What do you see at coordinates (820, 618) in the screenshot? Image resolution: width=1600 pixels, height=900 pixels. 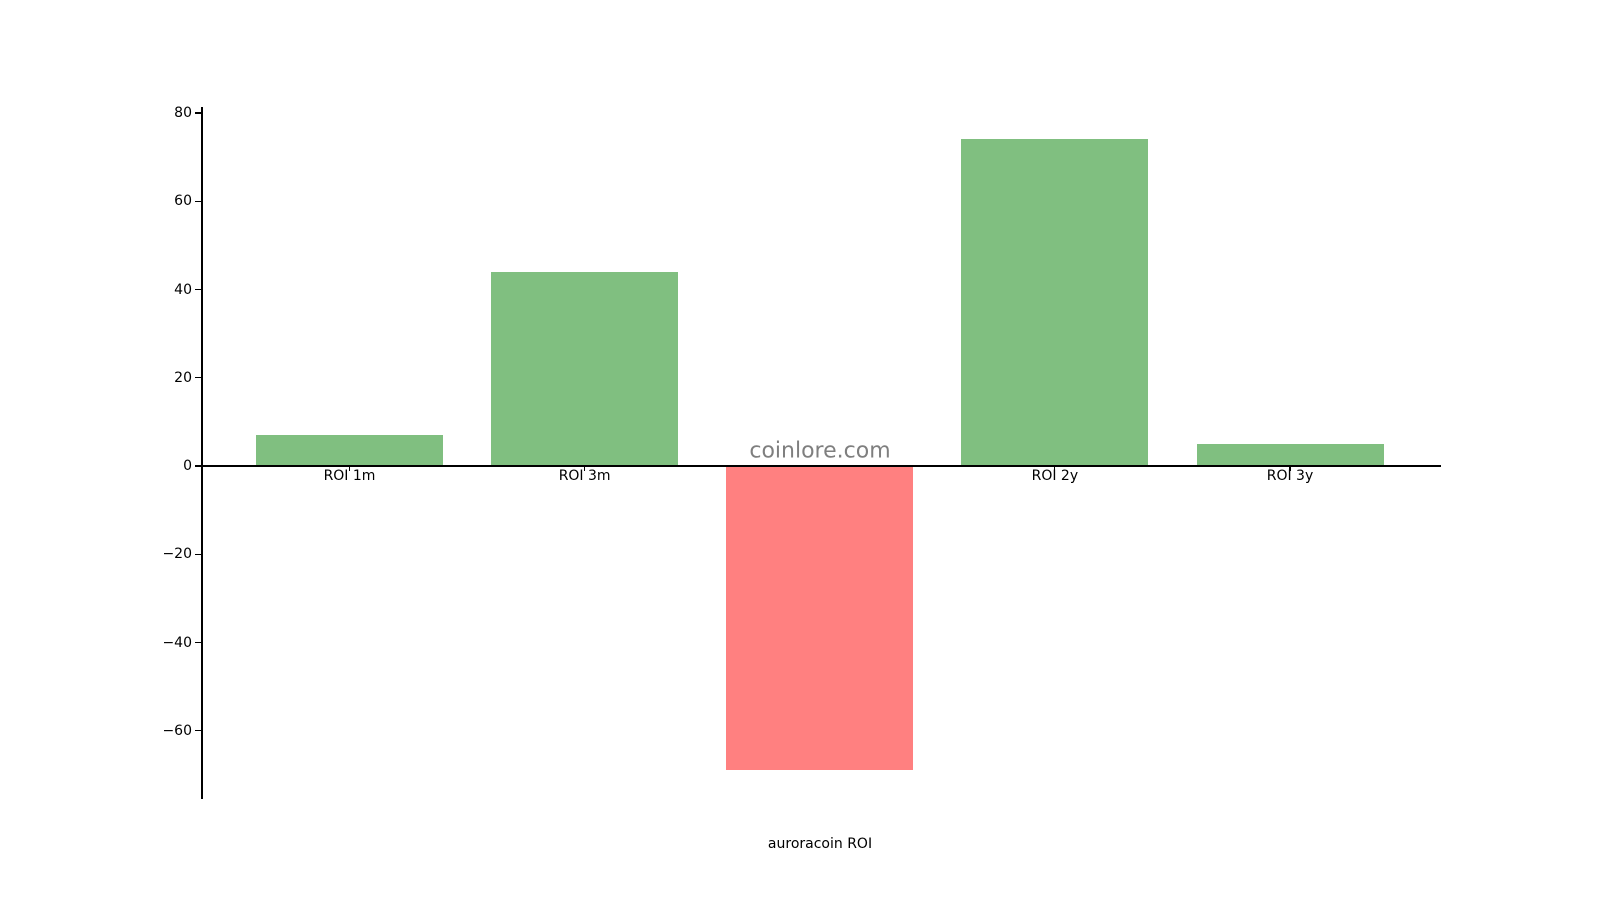 I see `bar-unlabeled` at bounding box center [820, 618].